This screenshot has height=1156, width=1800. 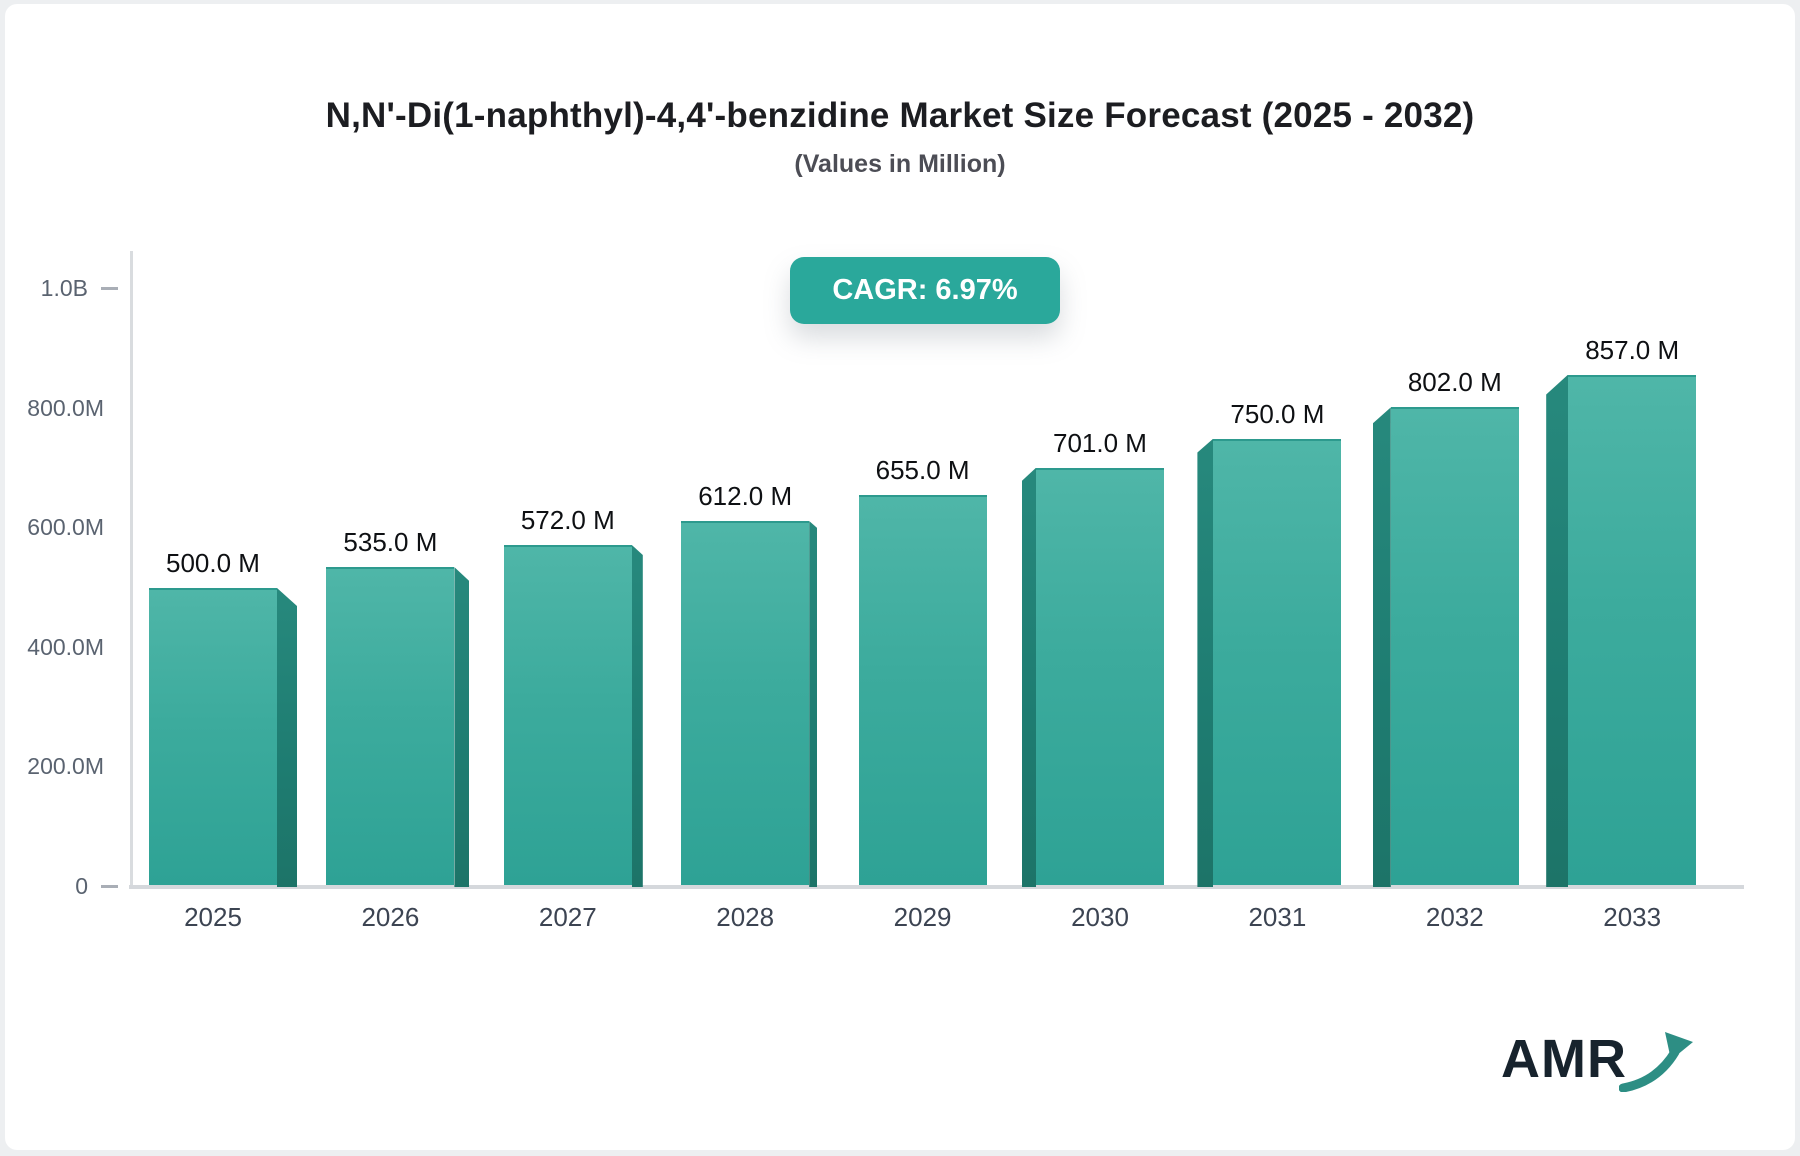 What do you see at coordinates (213, 563) in the screenshot?
I see `bar-value-label-2025: 500.0 M` at bounding box center [213, 563].